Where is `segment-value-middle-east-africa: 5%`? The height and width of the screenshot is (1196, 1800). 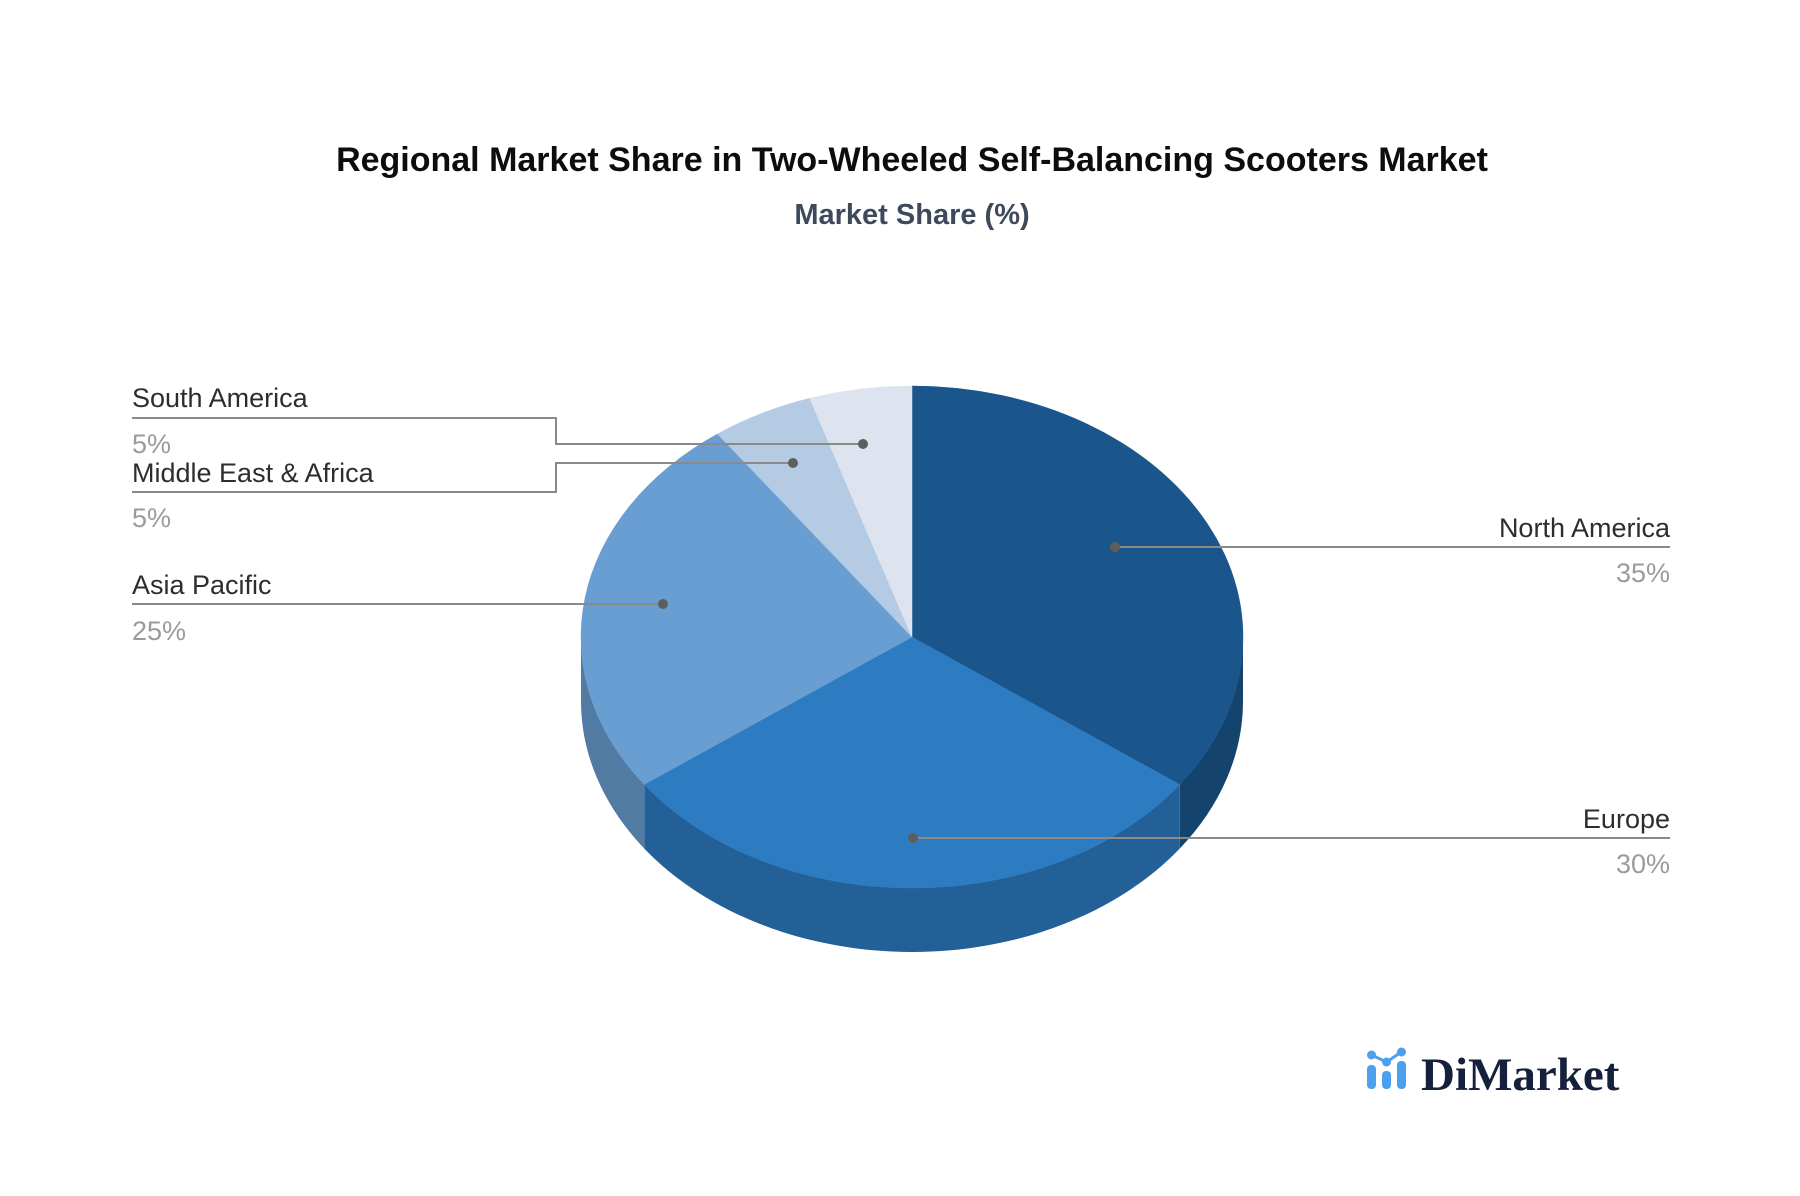
segment-value-middle-east-africa: 5% is located at coordinates (151, 518).